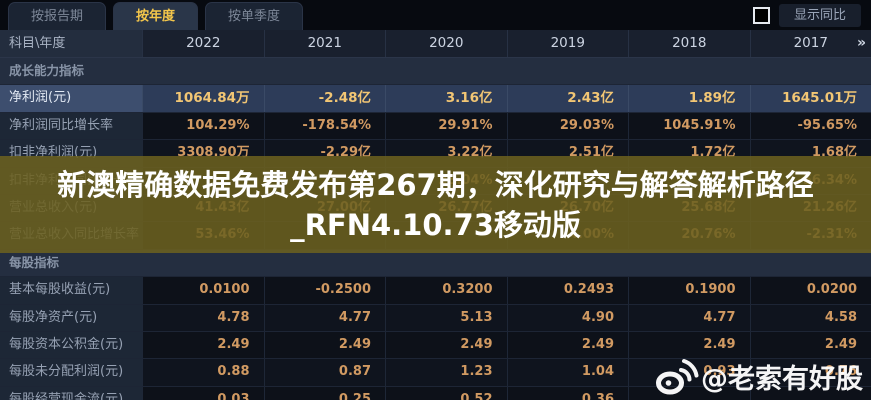  I want to click on value-cell-2019: 0.36, so click(567, 393).